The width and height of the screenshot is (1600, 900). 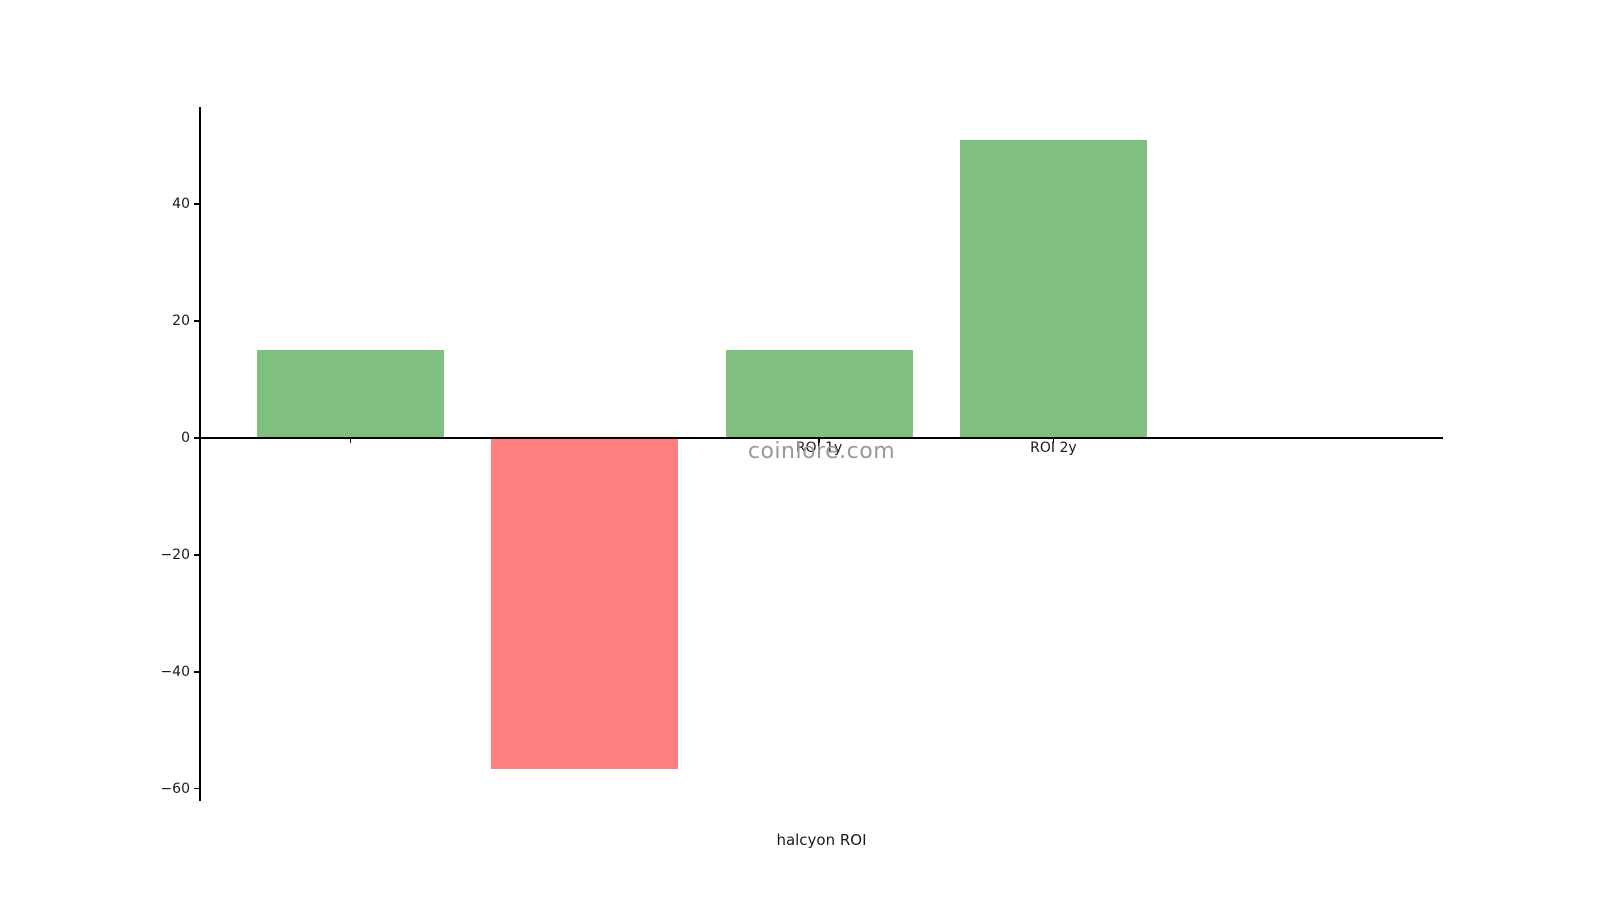 What do you see at coordinates (185, 437) in the screenshot?
I see `y-axis-tick-label: 0` at bounding box center [185, 437].